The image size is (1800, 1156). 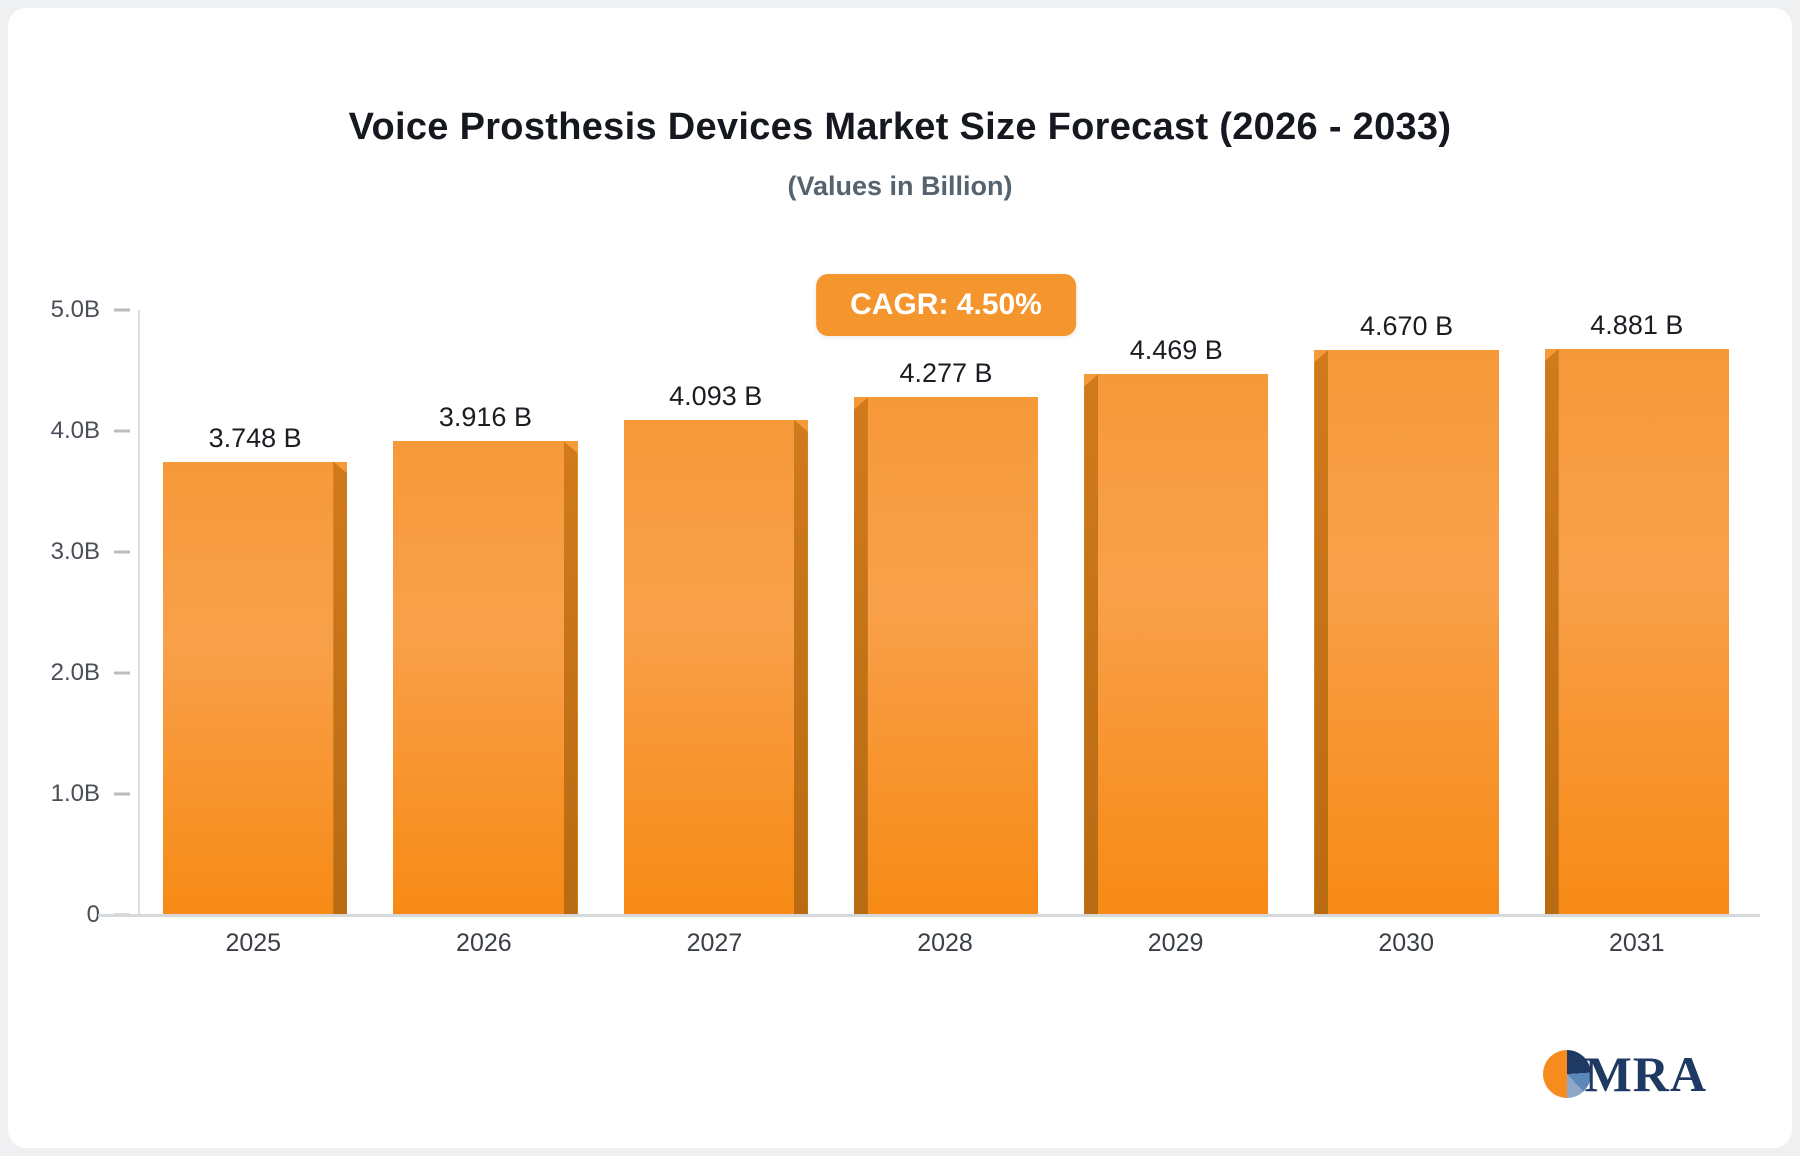 What do you see at coordinates (929, 915) in the screenshot?
I see `x-axis-line` at bounding box center [929, 915].